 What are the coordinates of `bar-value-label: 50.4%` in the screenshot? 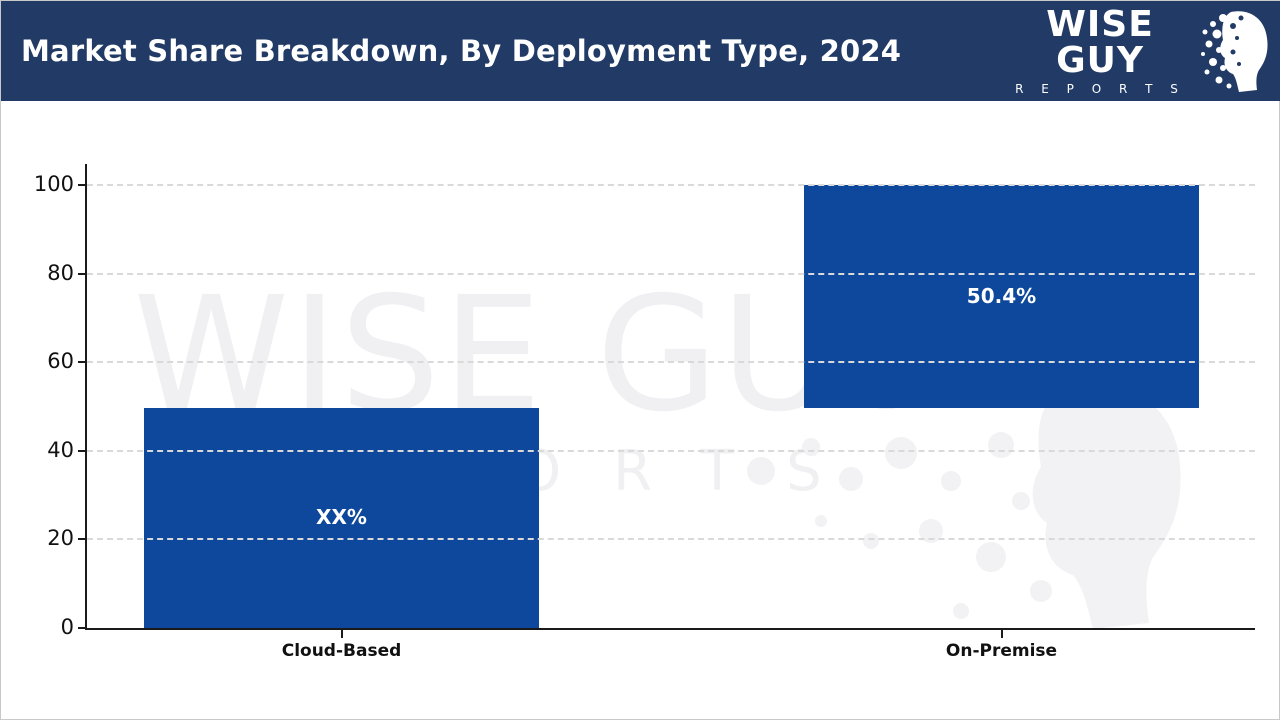 It's located at (1001, 295).